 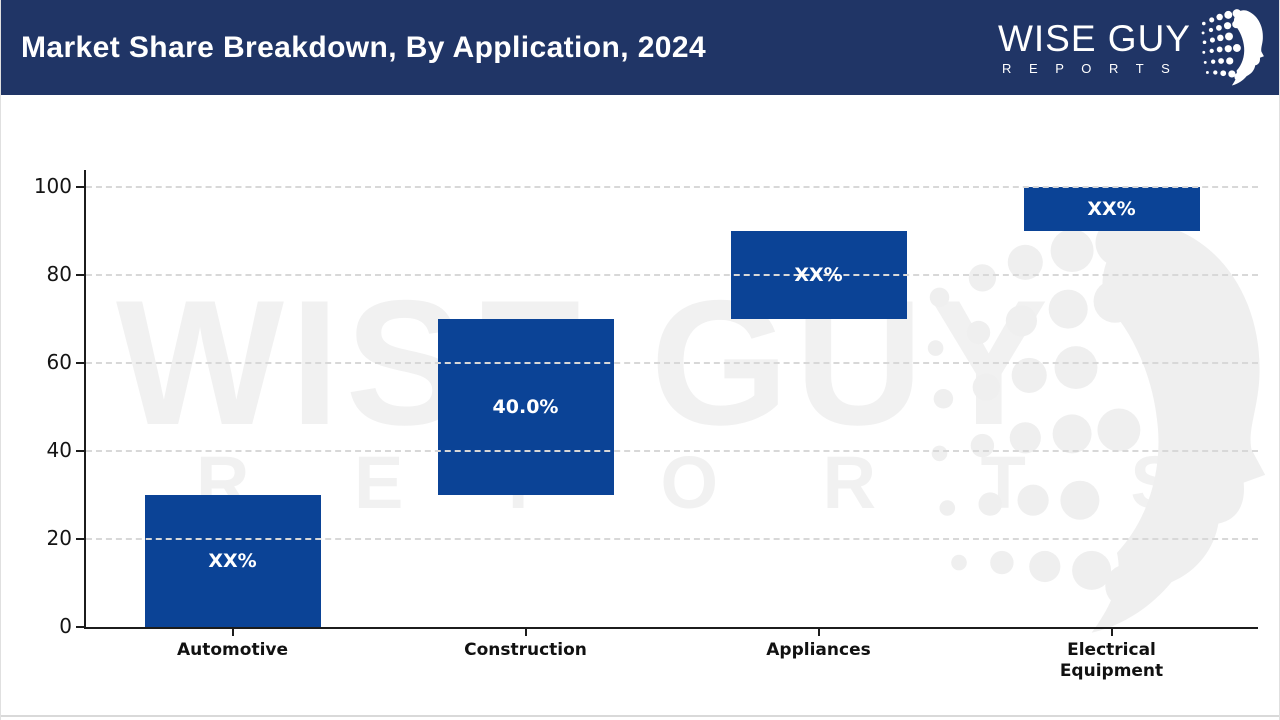 I want to click on logo-subtitle: R E P O R T S, so click(x=1089, y=68).